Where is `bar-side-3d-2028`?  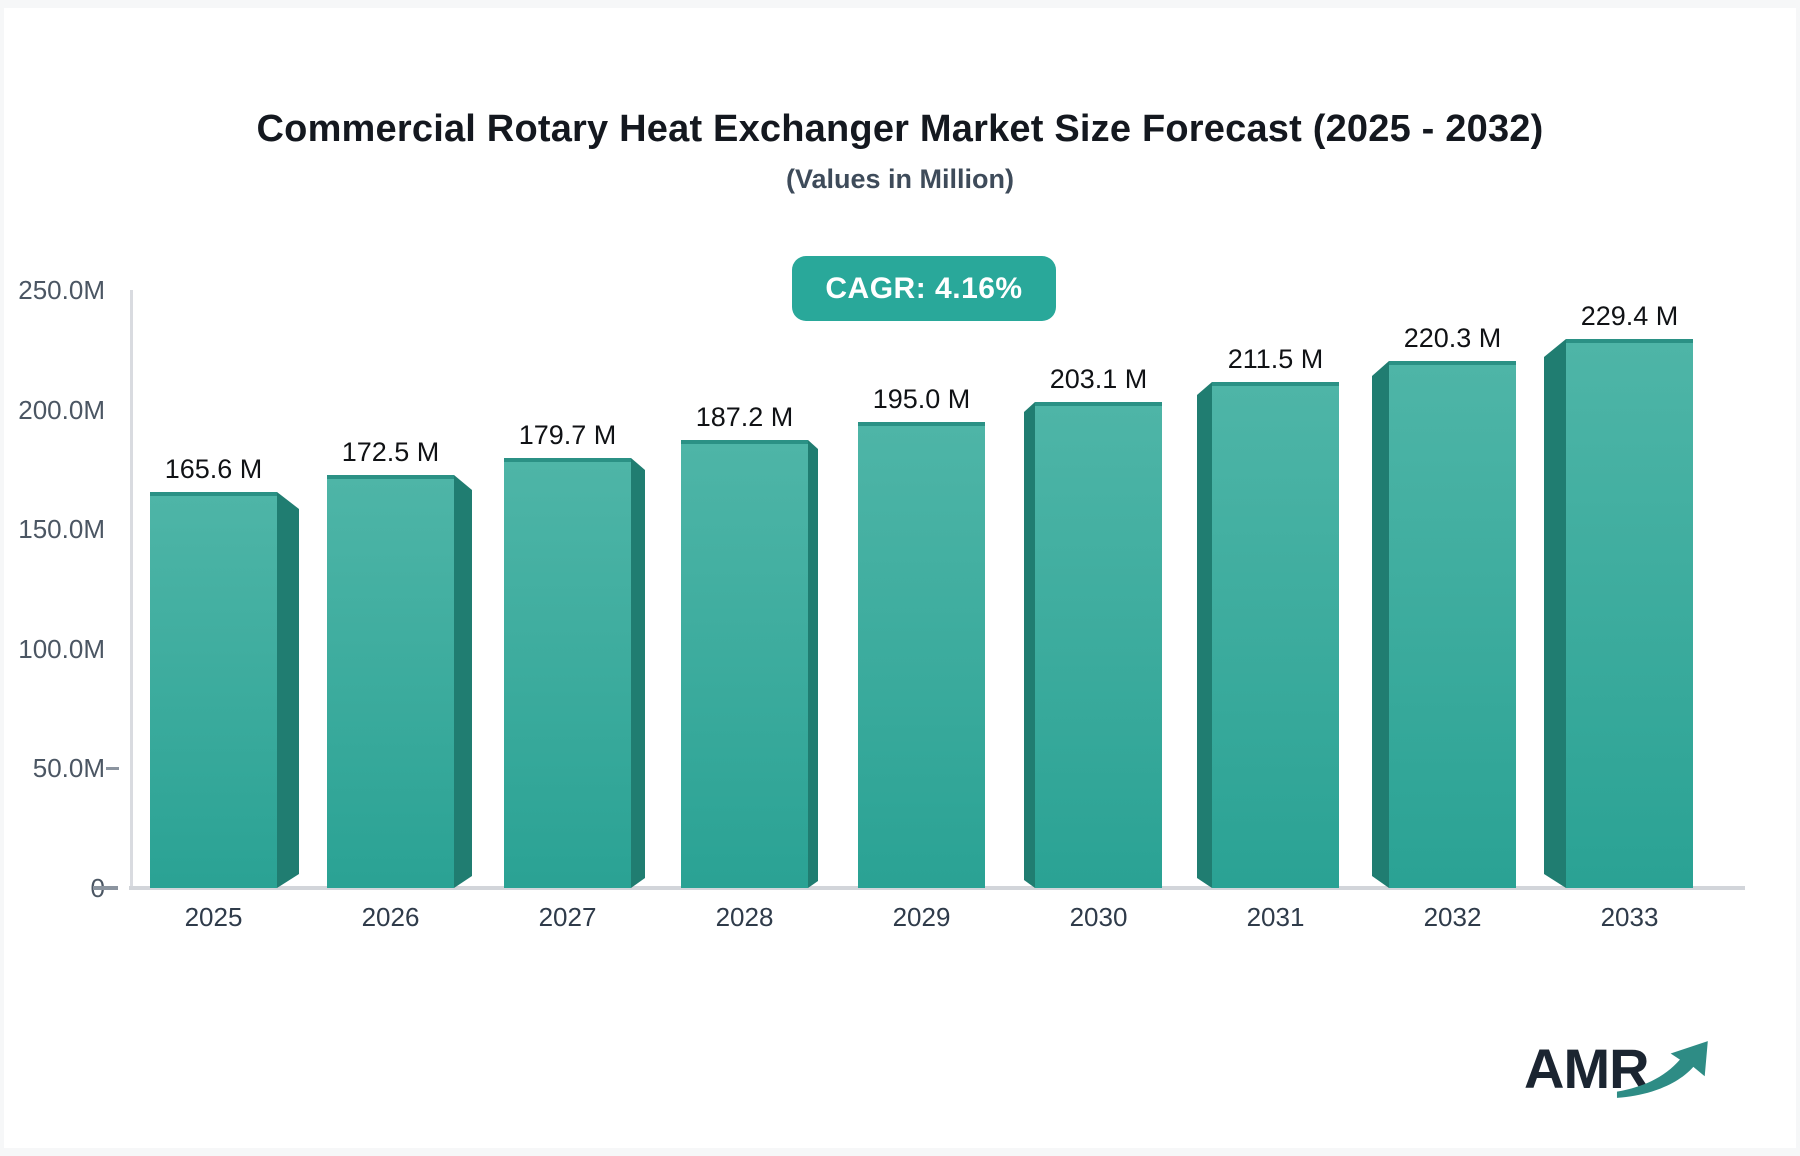 bar-side-3d-2028 is located at coordinates (813, 664).